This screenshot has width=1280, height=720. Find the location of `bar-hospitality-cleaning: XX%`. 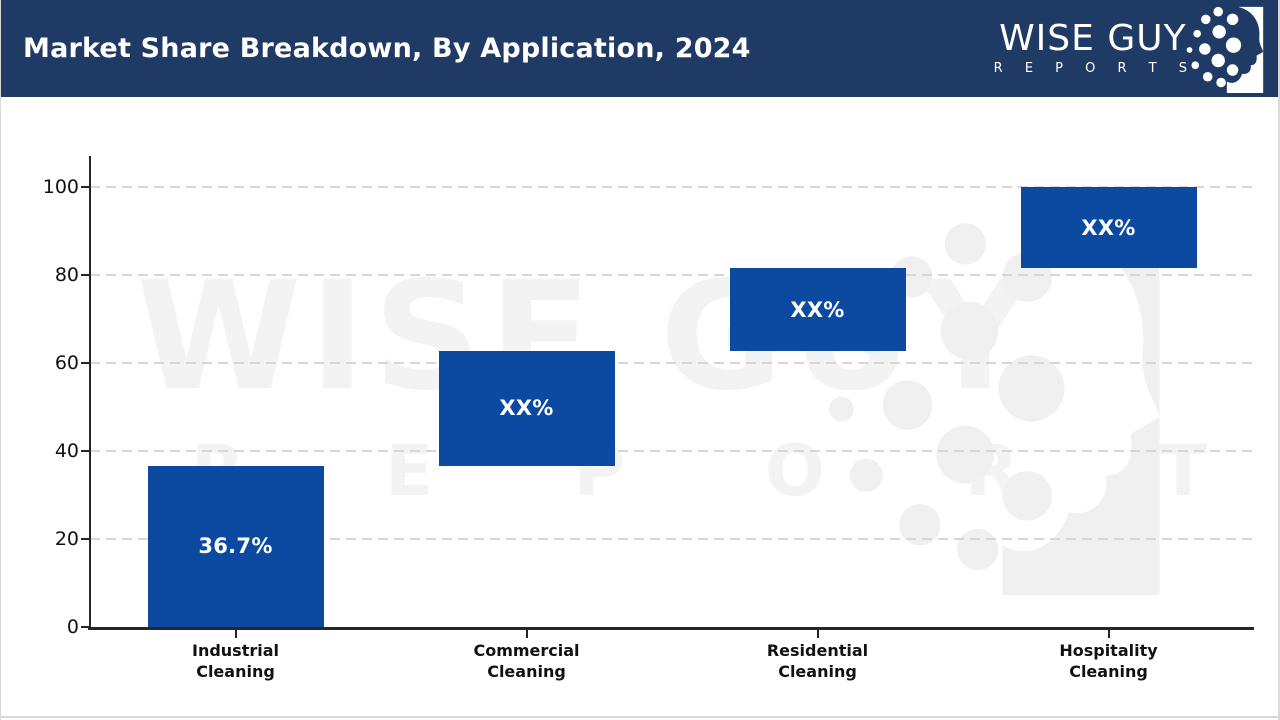

bar-hospitality-cleaning: XX% is located at coordinates (1108, 228).